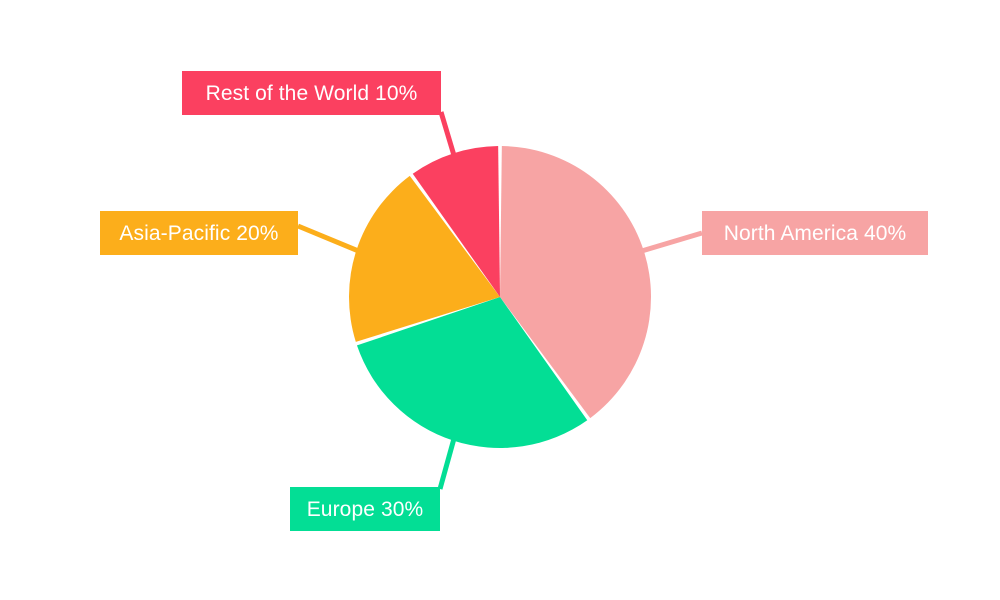  I want to click on slice-label-asia-pacific-text: Asia-Pacific 20%, so click(199, 233).